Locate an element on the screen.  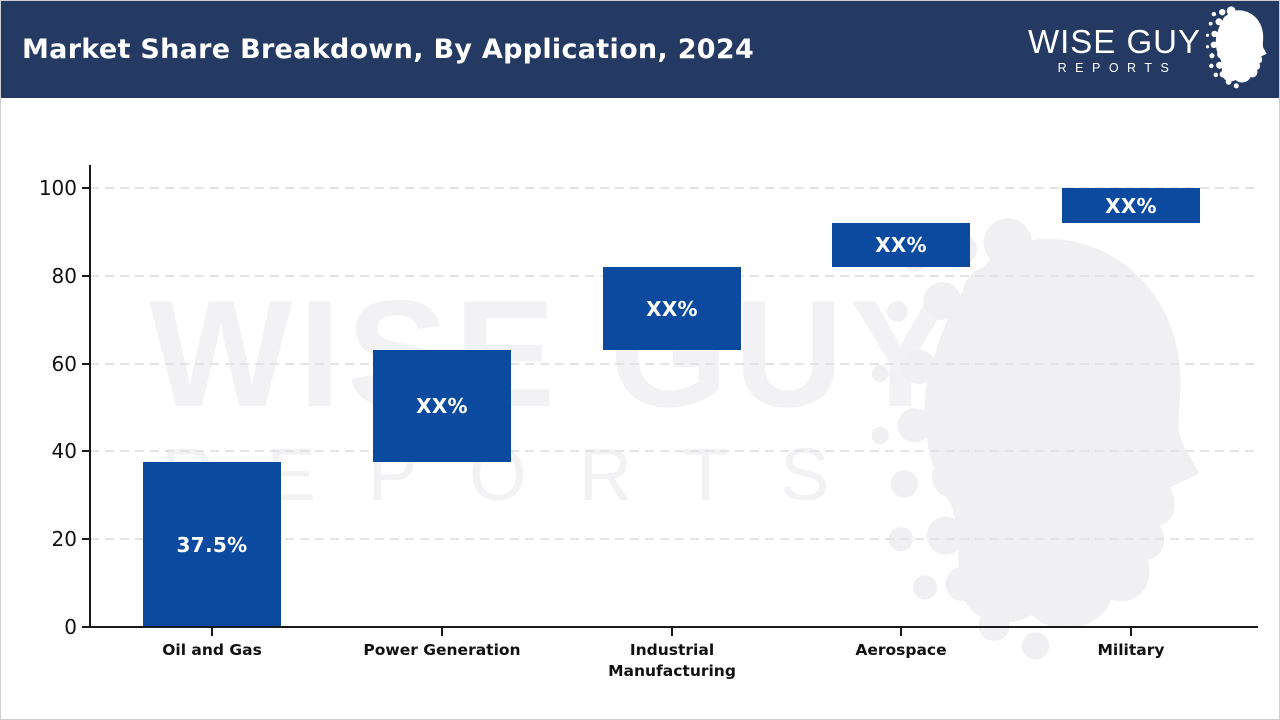
x-category-label: Power Generation is located at coordinates (442, 650).